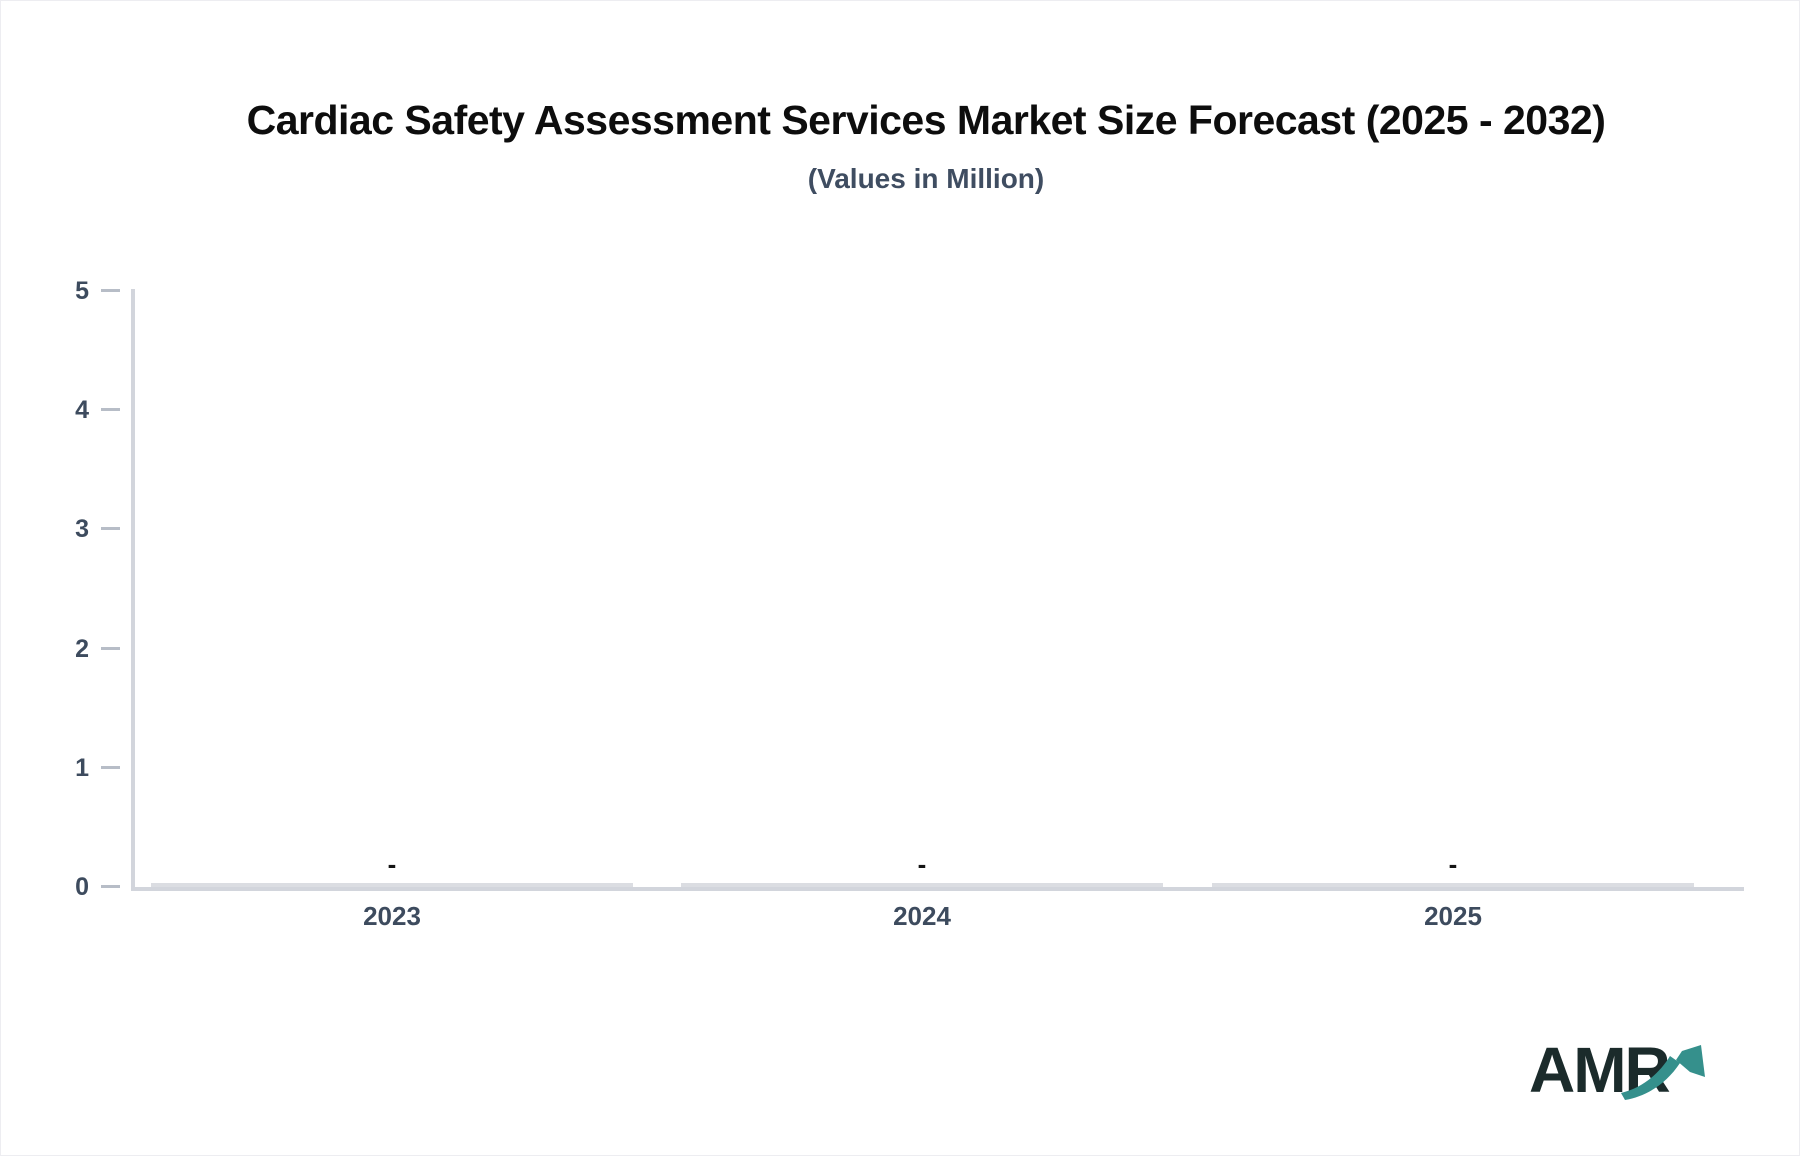 The image size is (1800, 1156). Describe the element at coordinates (392, 864) in the screenshot. I see `data-label-2023: -` at that location.